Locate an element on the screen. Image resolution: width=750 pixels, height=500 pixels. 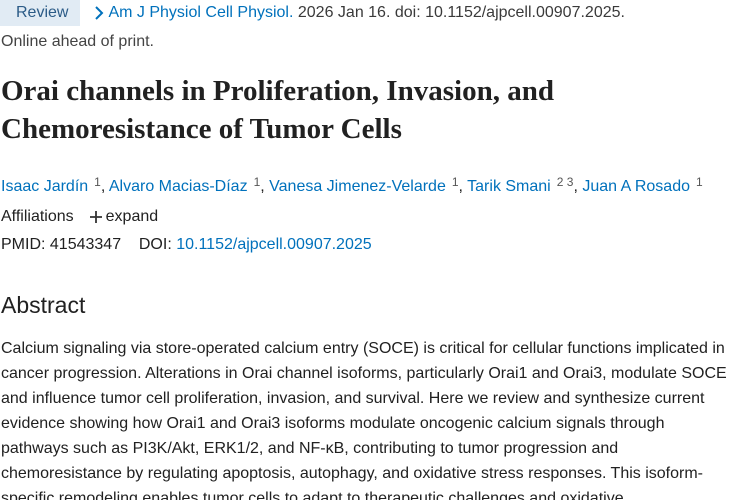
doi-label: DOI: is located at coordinates (155, 244).